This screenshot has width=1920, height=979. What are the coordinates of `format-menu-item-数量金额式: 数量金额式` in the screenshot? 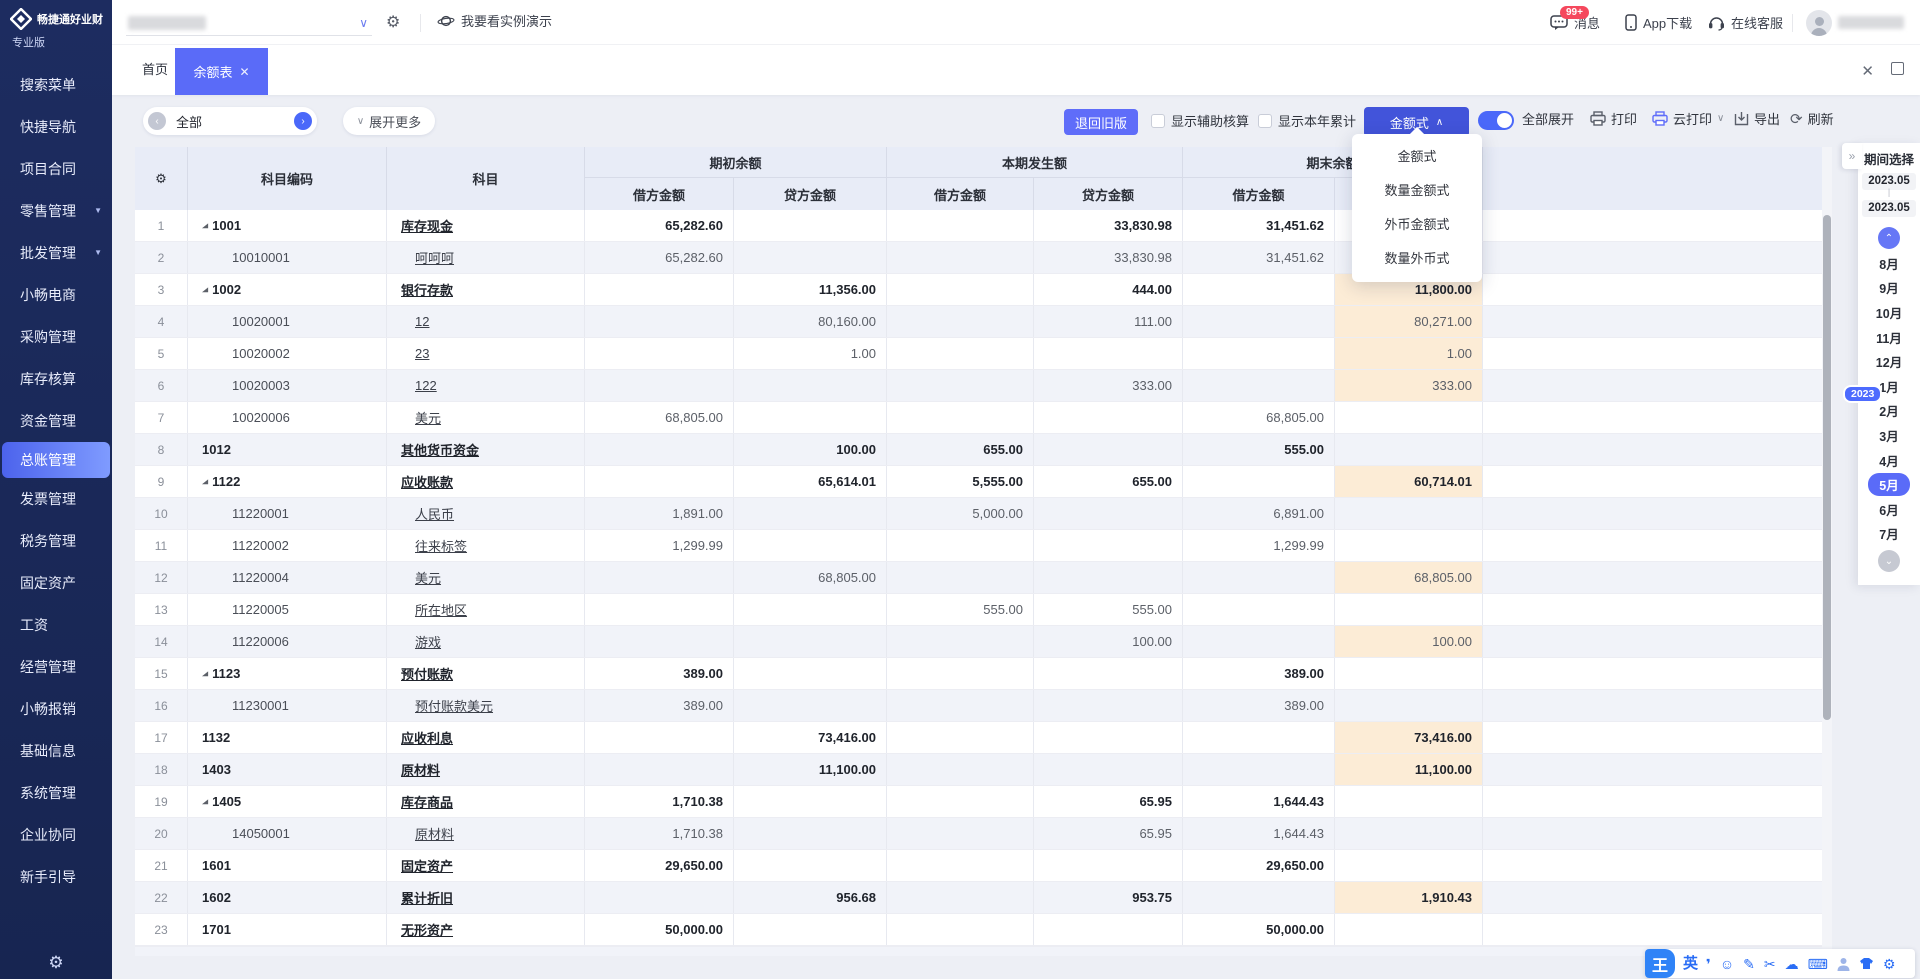 It's located at (1417, 190).